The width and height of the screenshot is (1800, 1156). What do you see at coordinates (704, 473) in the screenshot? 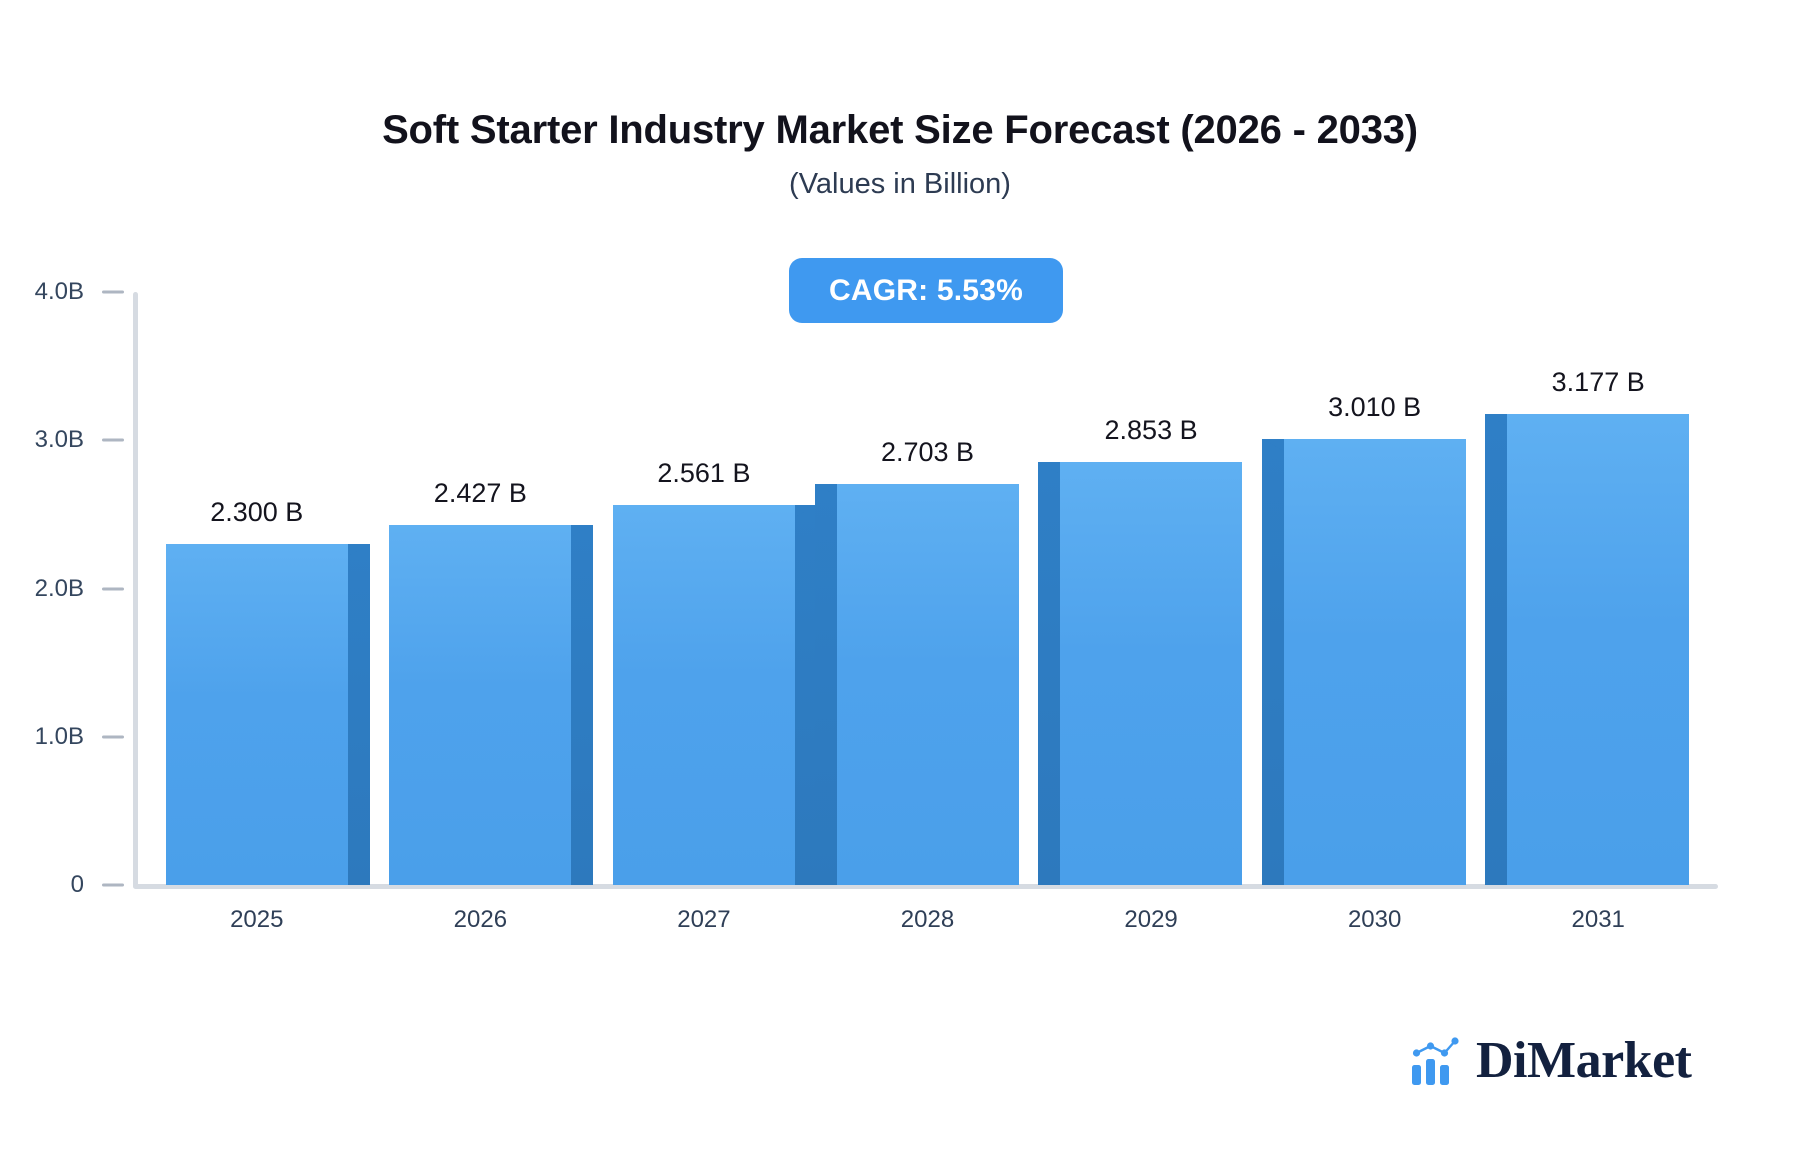
I see `bar-value-label: 2.561 B` at bounding box center [704, 473].